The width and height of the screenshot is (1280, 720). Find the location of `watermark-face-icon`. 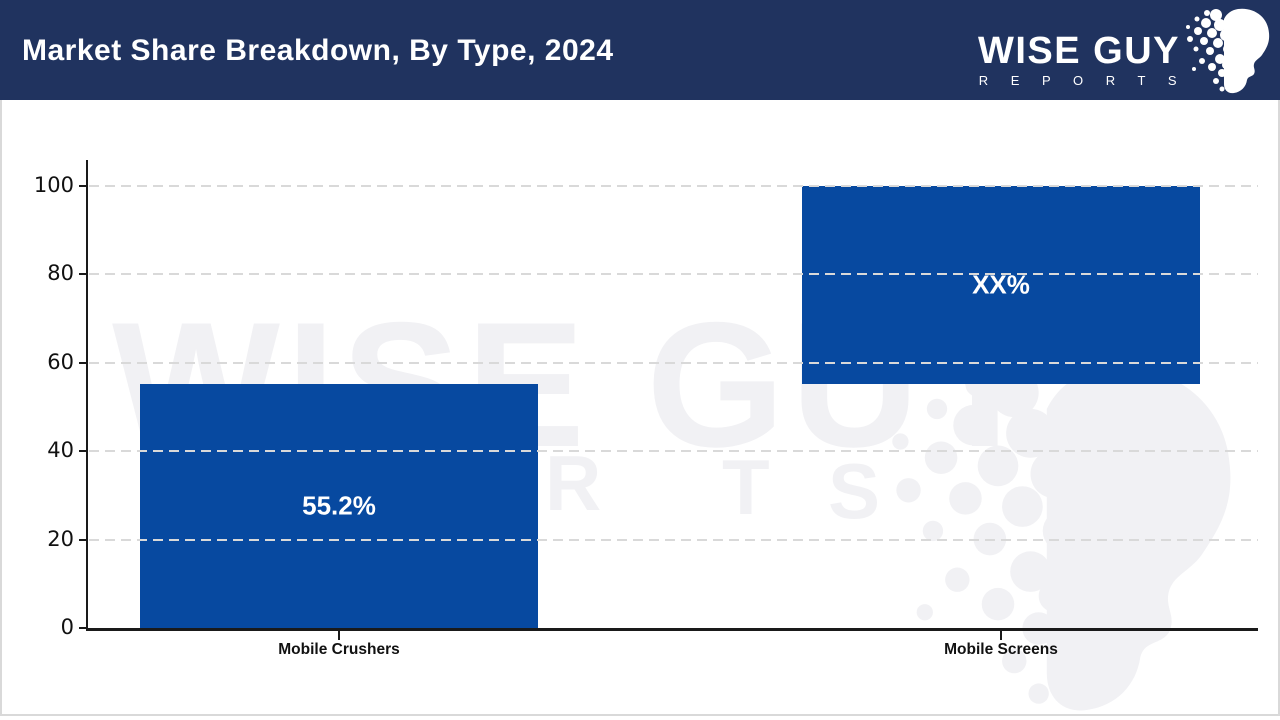

watermark-face-icon is located at coordinates (1061, 539).